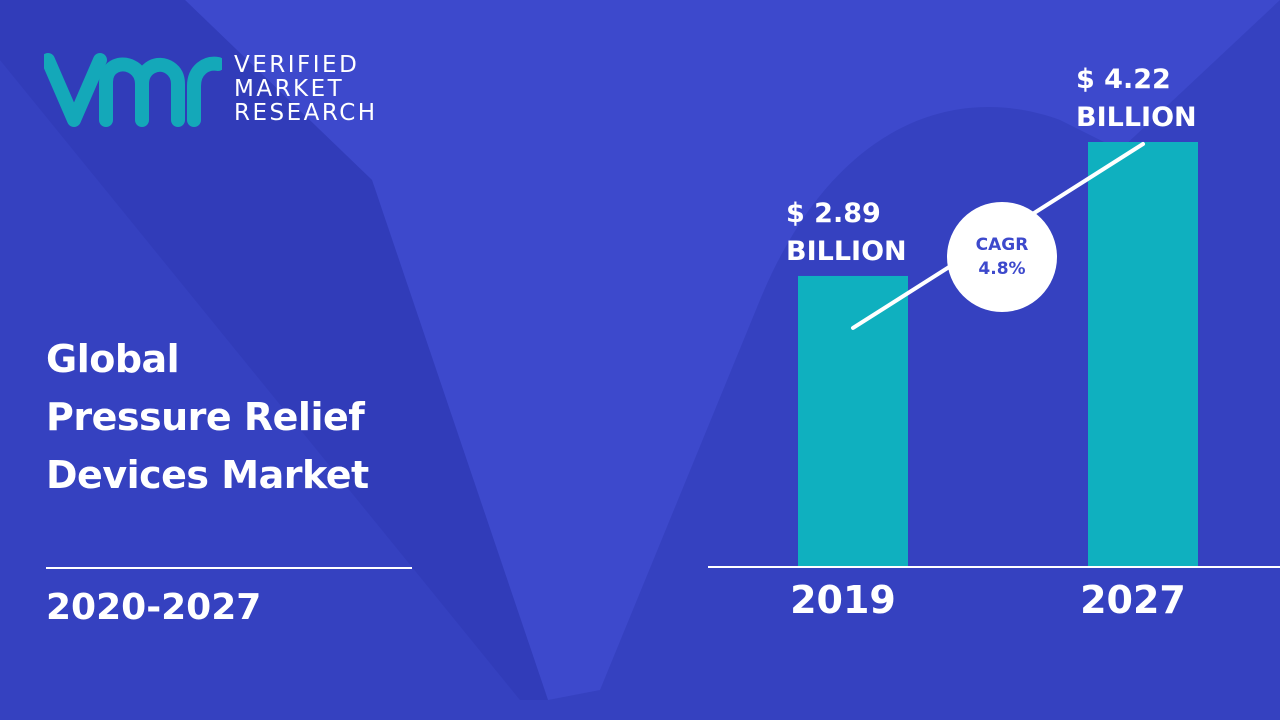  What do you see at coordinates (113, 359) in the screenshot?
I see `title-line-1: Global` at bounding box center [113, 359].